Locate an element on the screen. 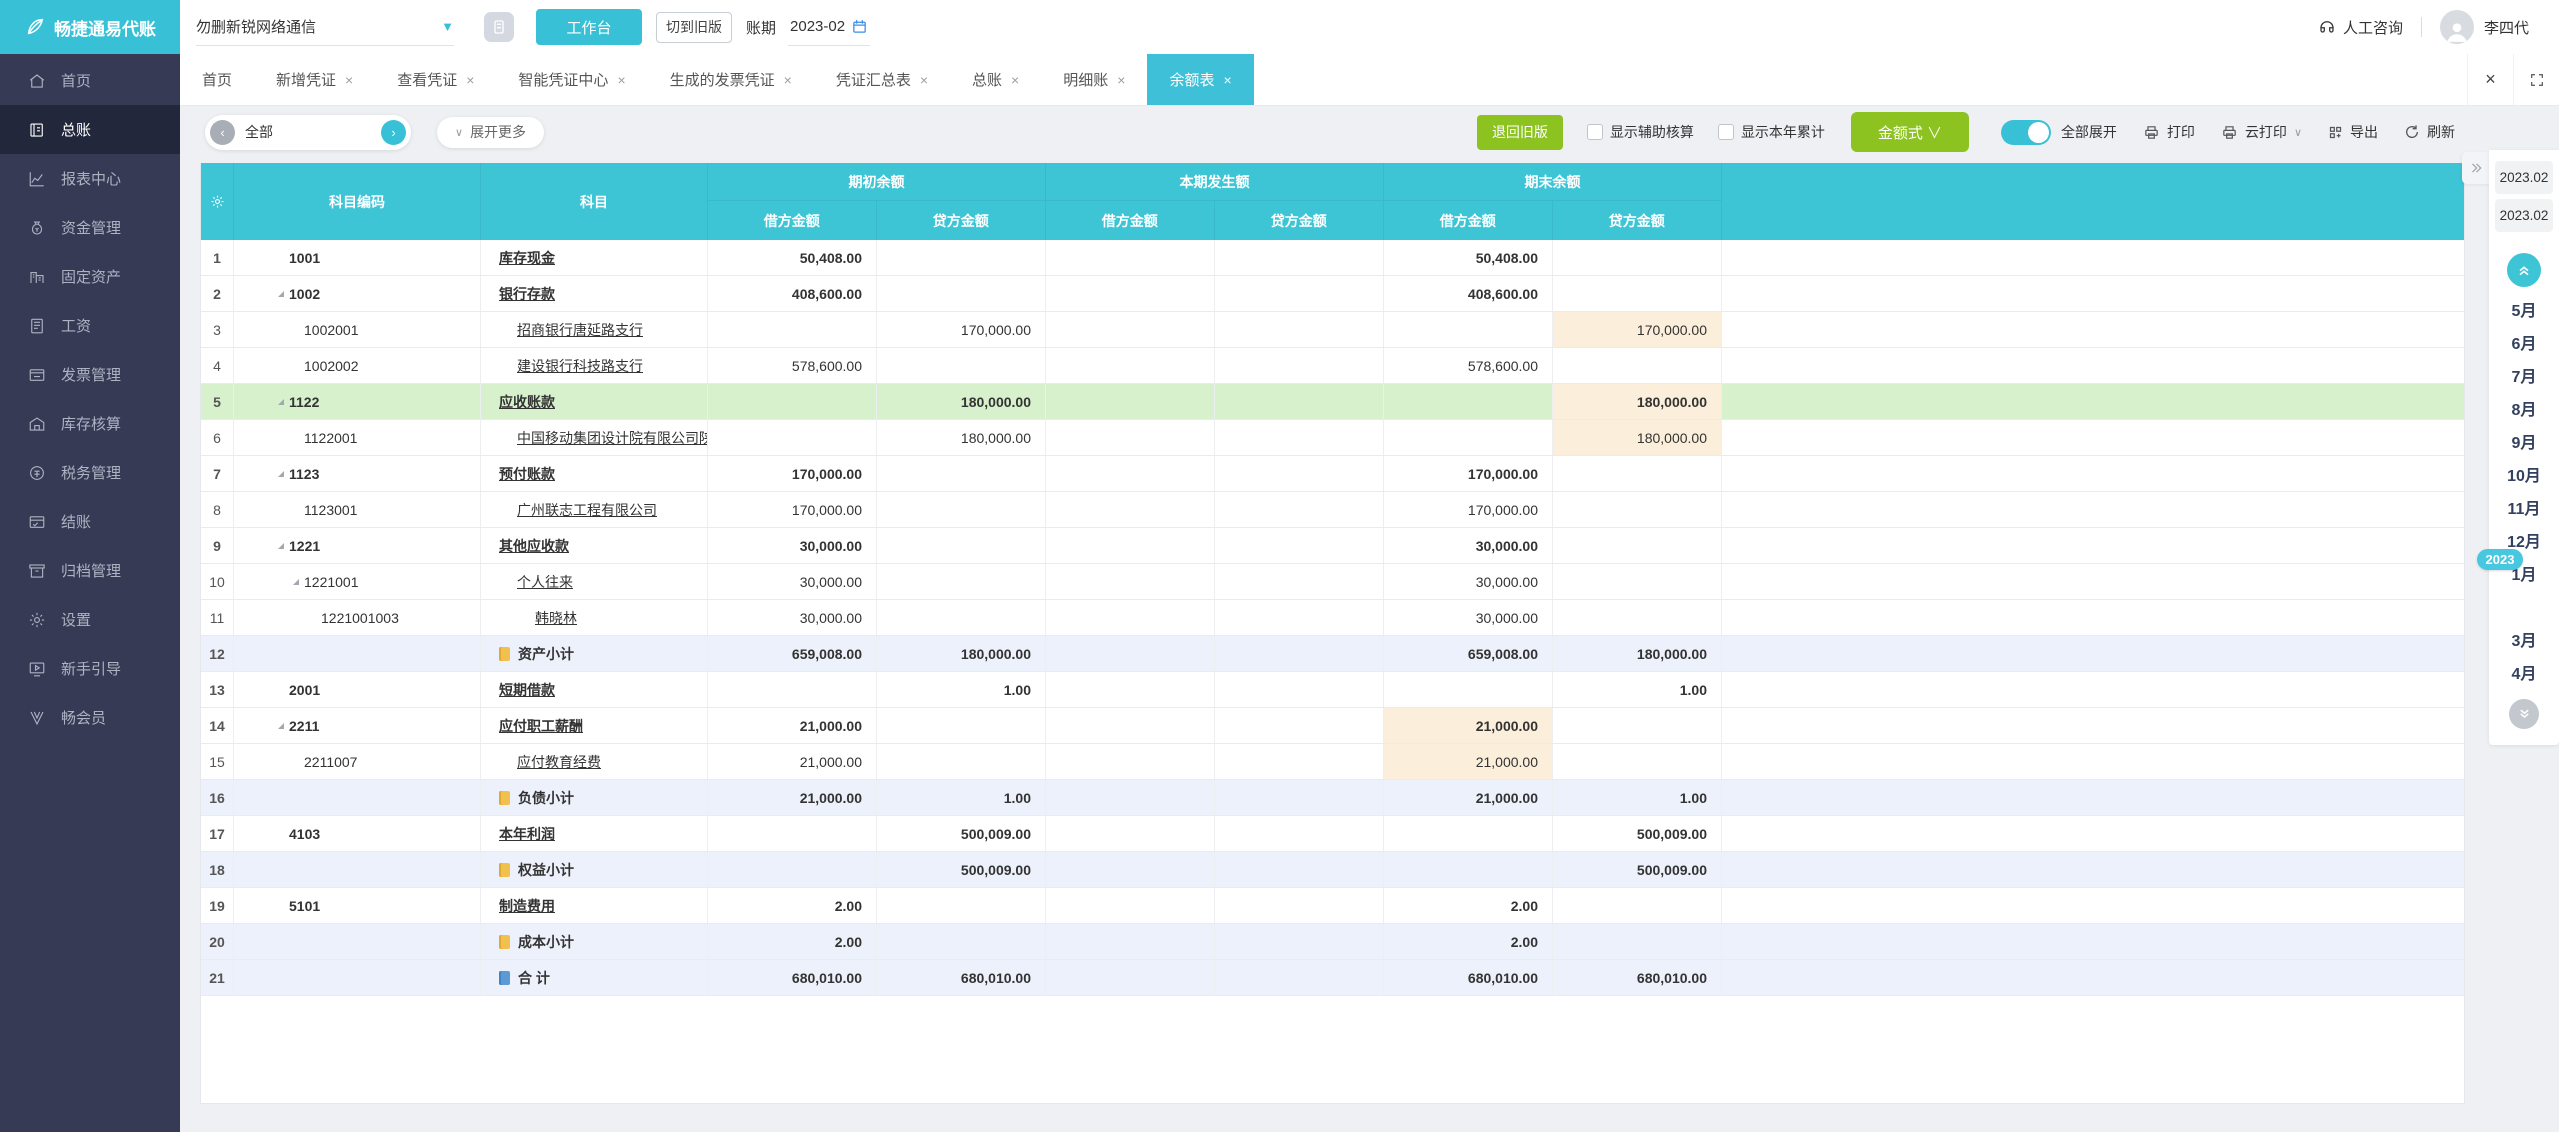  sidebar-item-归档管理: 归档管理 is located at coordinates (90, 570).